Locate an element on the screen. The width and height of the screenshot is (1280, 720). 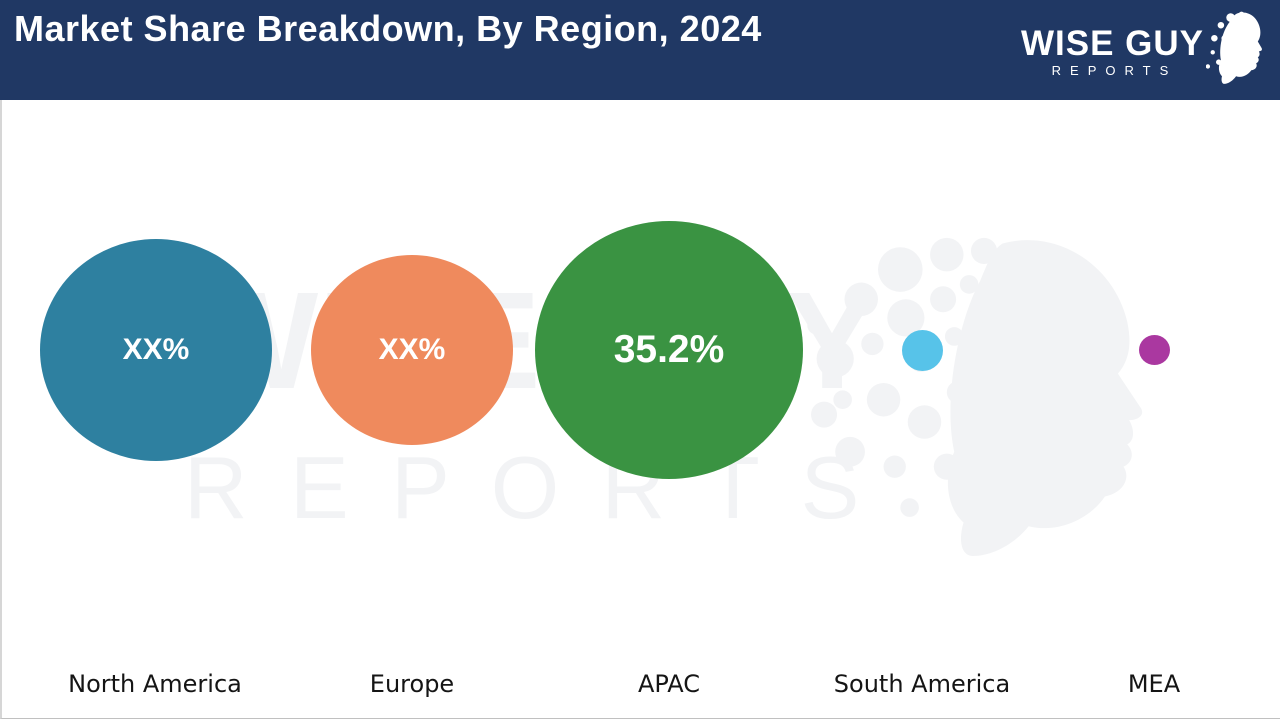
wise-guy-logo: WISE GUY REPORTS is located at coordinates (1142, 48).